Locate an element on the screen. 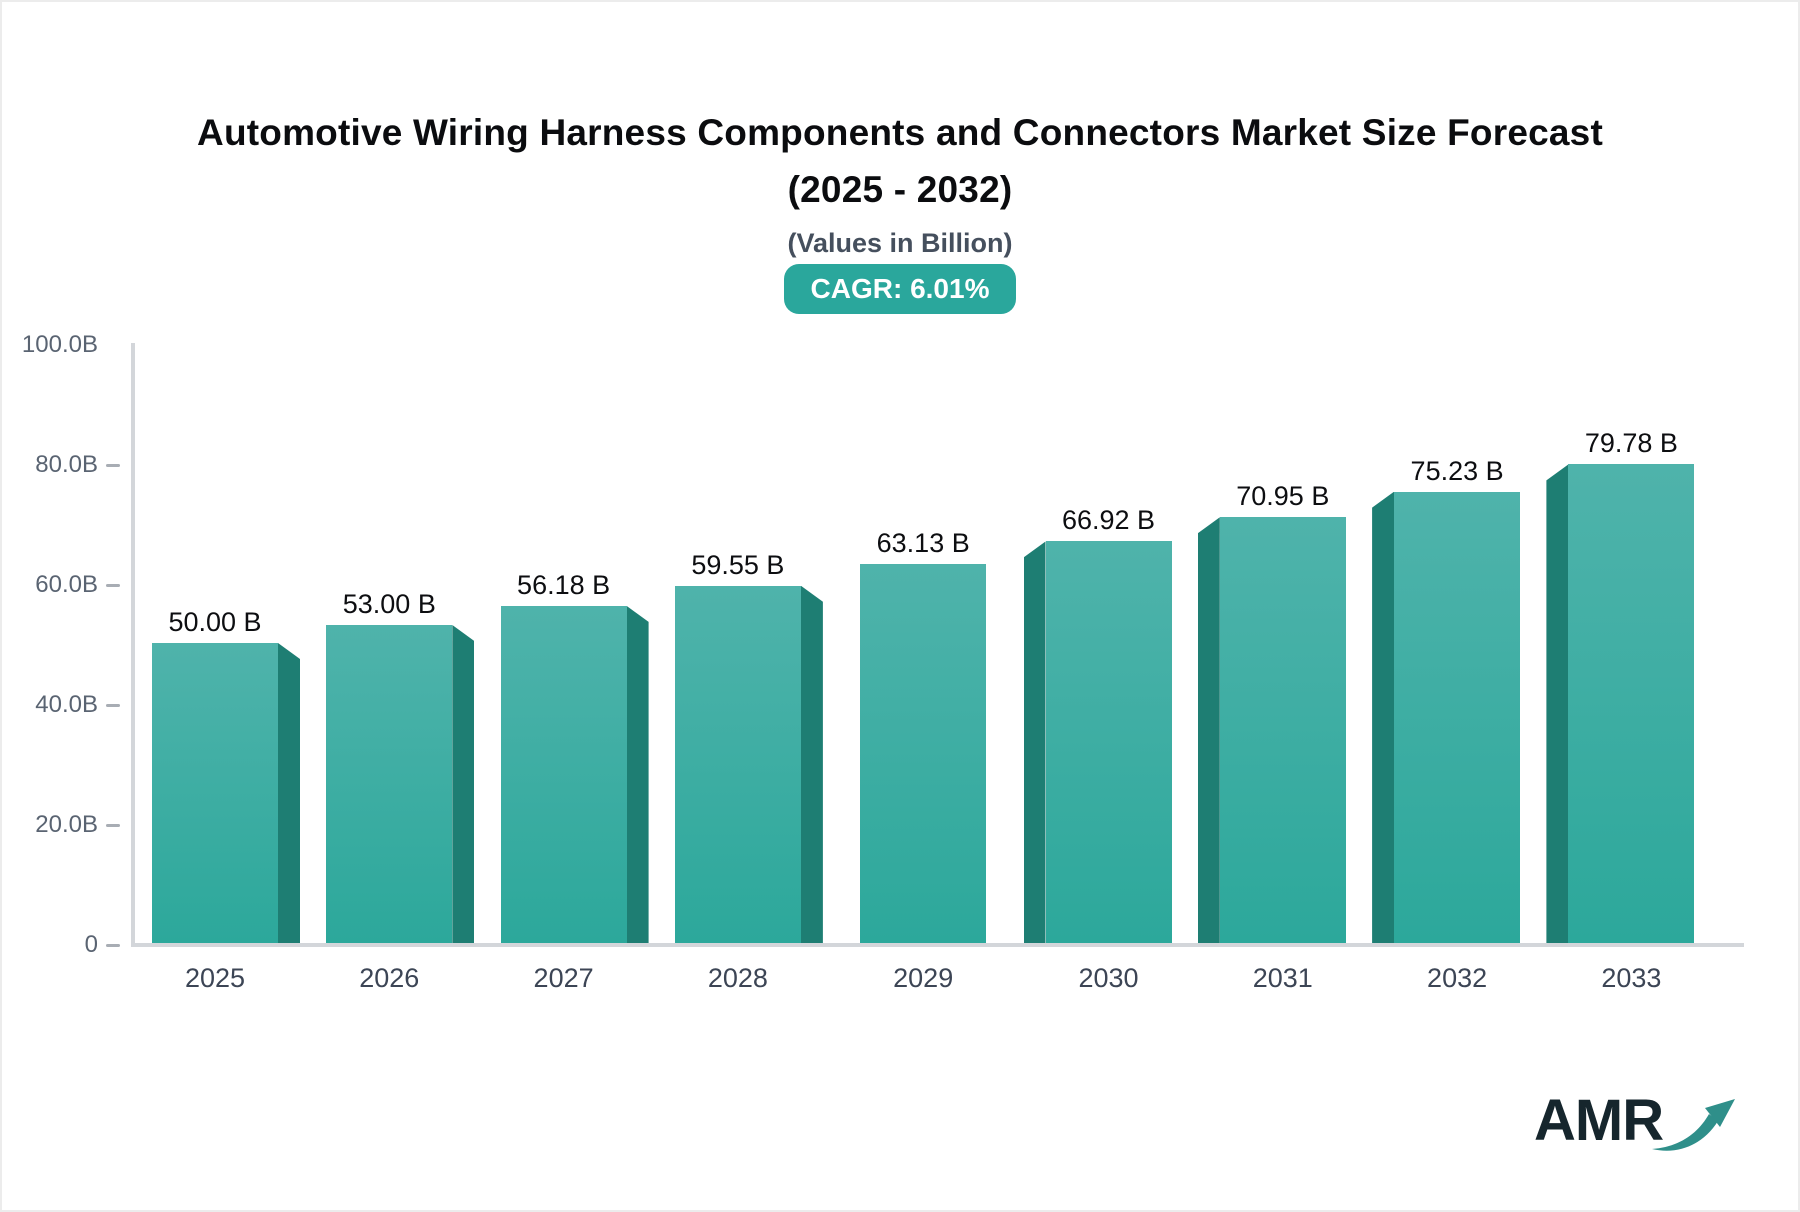  x-tick-label: 2028 is located at coordinates (737, 978).